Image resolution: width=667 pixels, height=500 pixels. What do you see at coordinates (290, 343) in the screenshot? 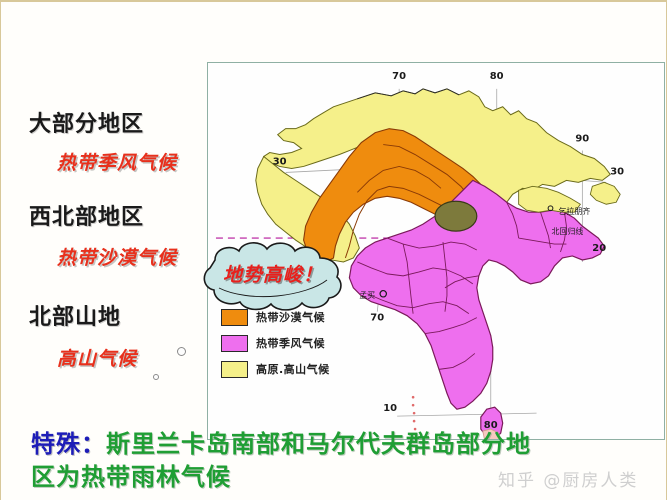
I see `legend-label-monsoon: 热带季风气候` at bounding box center [290, 343].